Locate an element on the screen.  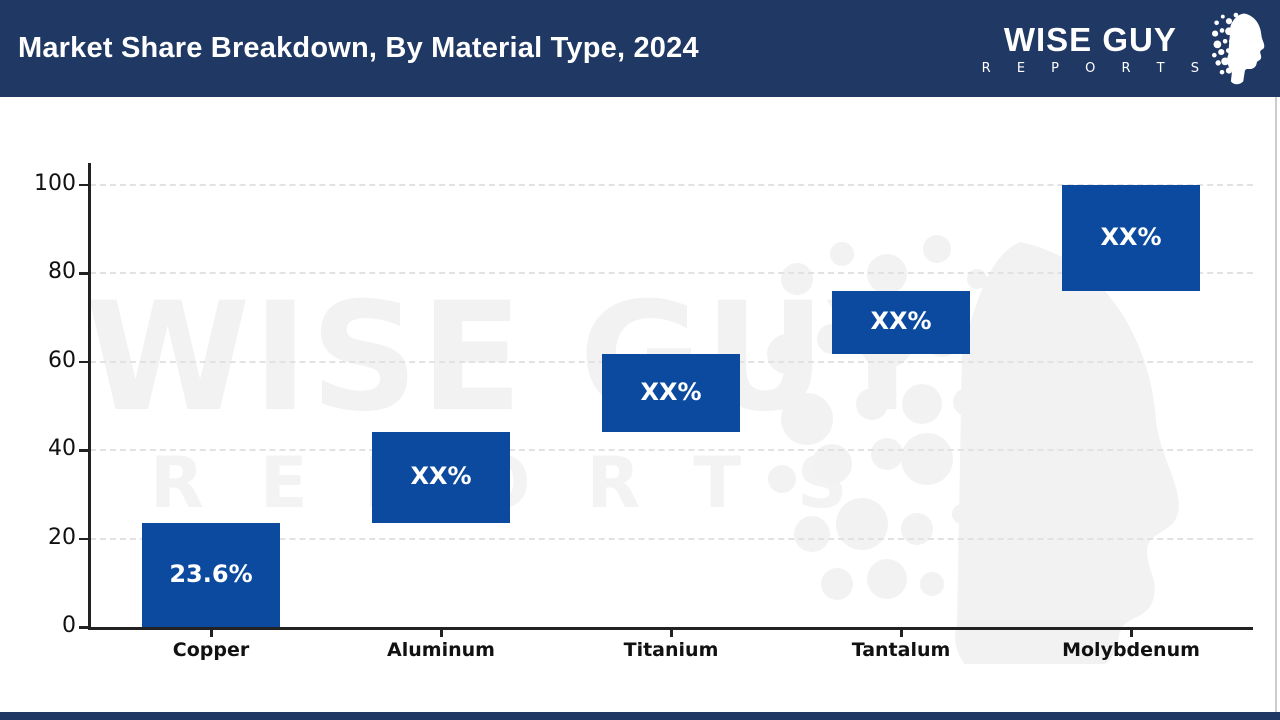
x-axis-line is located at coordinates (670, 628).